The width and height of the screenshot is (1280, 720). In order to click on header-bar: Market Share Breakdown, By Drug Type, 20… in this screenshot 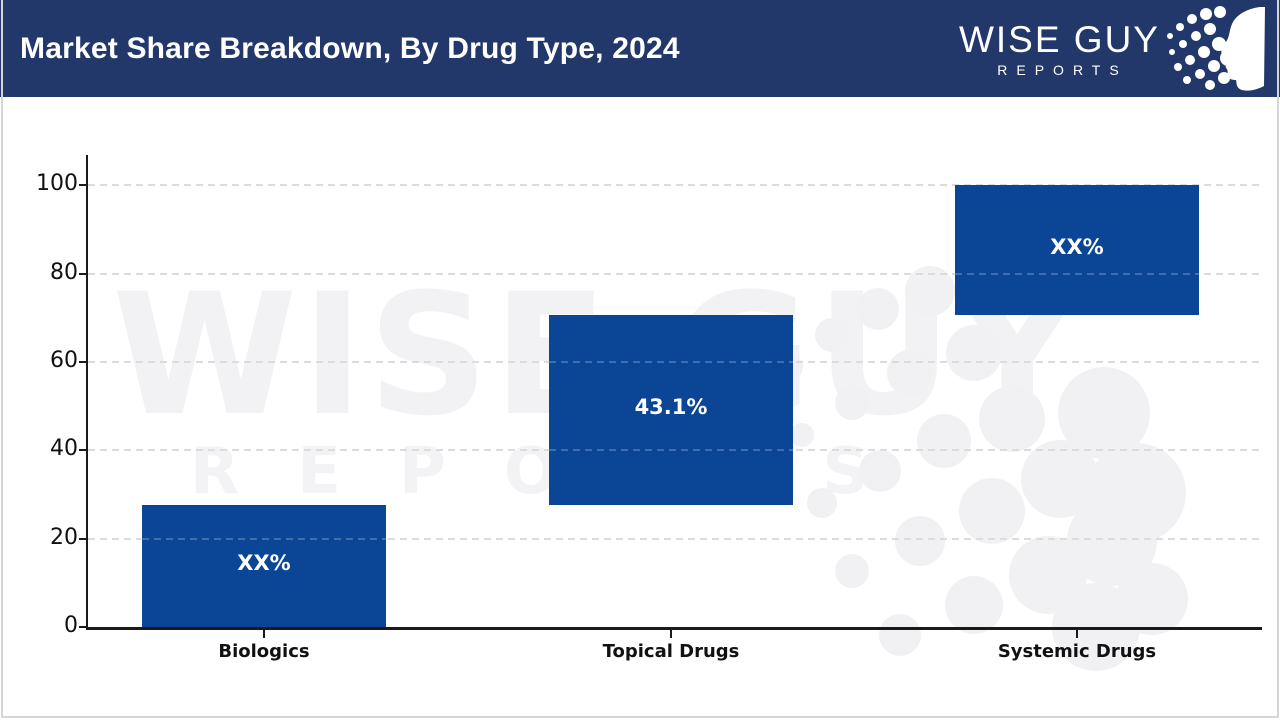, I will do `click(640, 48)`.